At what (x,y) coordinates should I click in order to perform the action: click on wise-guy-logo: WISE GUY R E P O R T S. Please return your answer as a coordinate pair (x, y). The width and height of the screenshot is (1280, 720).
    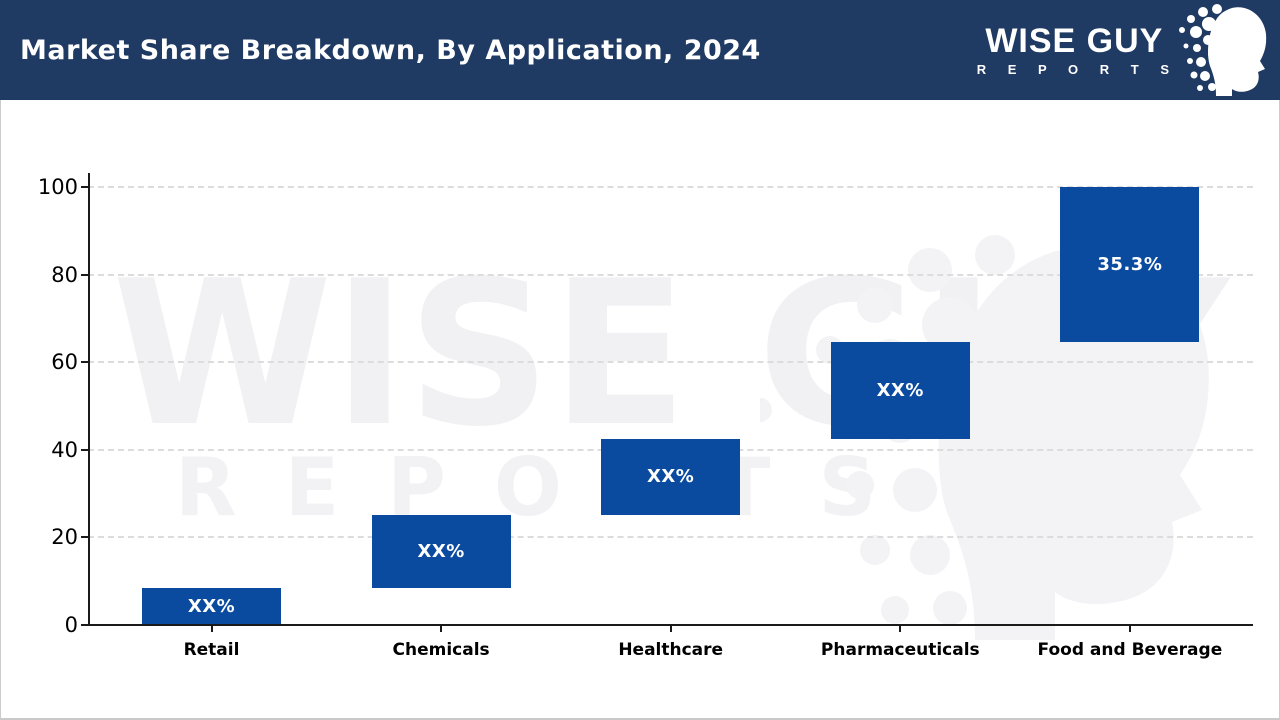
    Looking at the image, I should click on (1125, 50).